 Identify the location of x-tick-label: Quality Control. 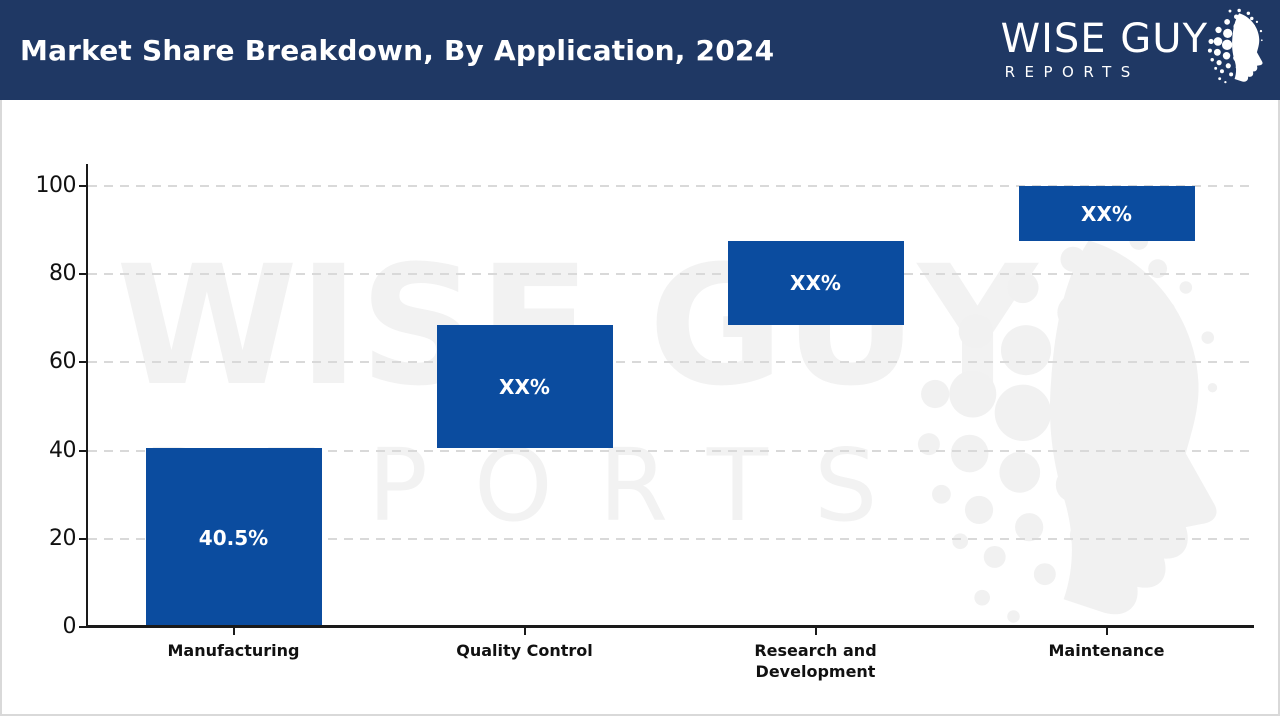
(524, 650).